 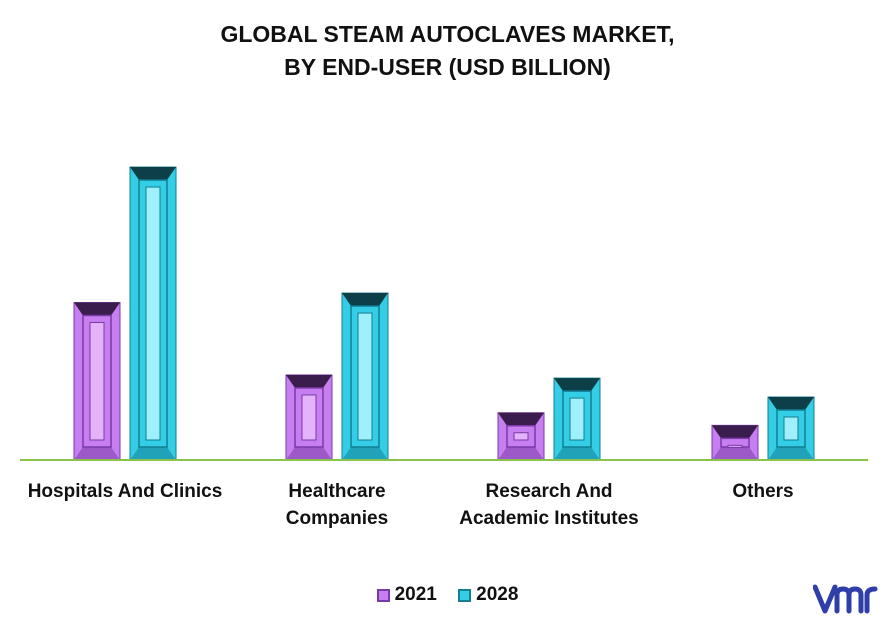 What do you see at coordinates (415, 594) in the screenshot?
I see `legend-label-2021: 2021` at bounding box center [415, 594].